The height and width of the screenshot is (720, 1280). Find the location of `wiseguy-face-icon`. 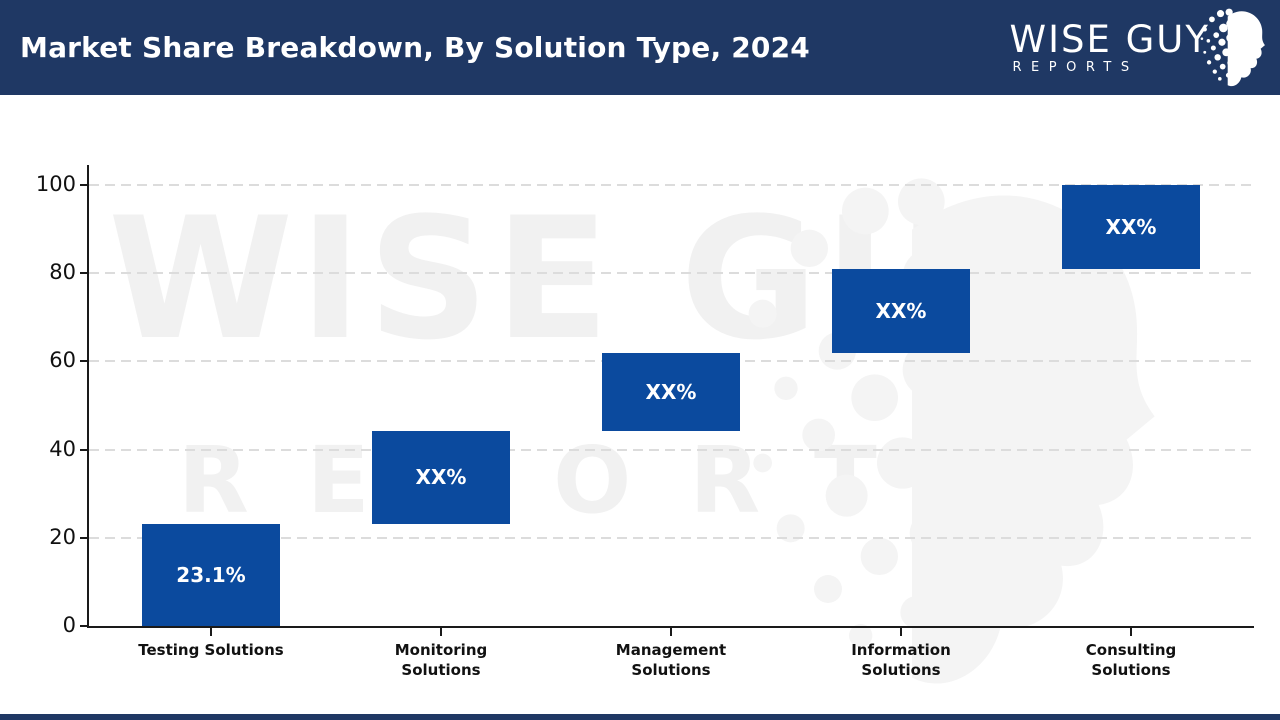

wiseguy-face-icon is located at coordinates (1232, 47).